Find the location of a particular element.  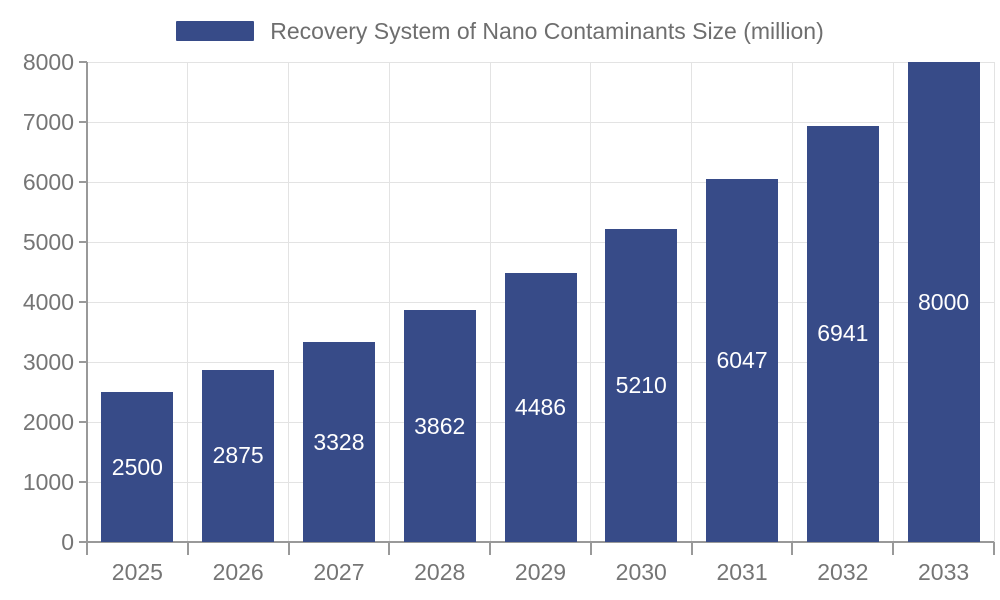

y-axis-label: 2000 is located at coordinates (48, 422).